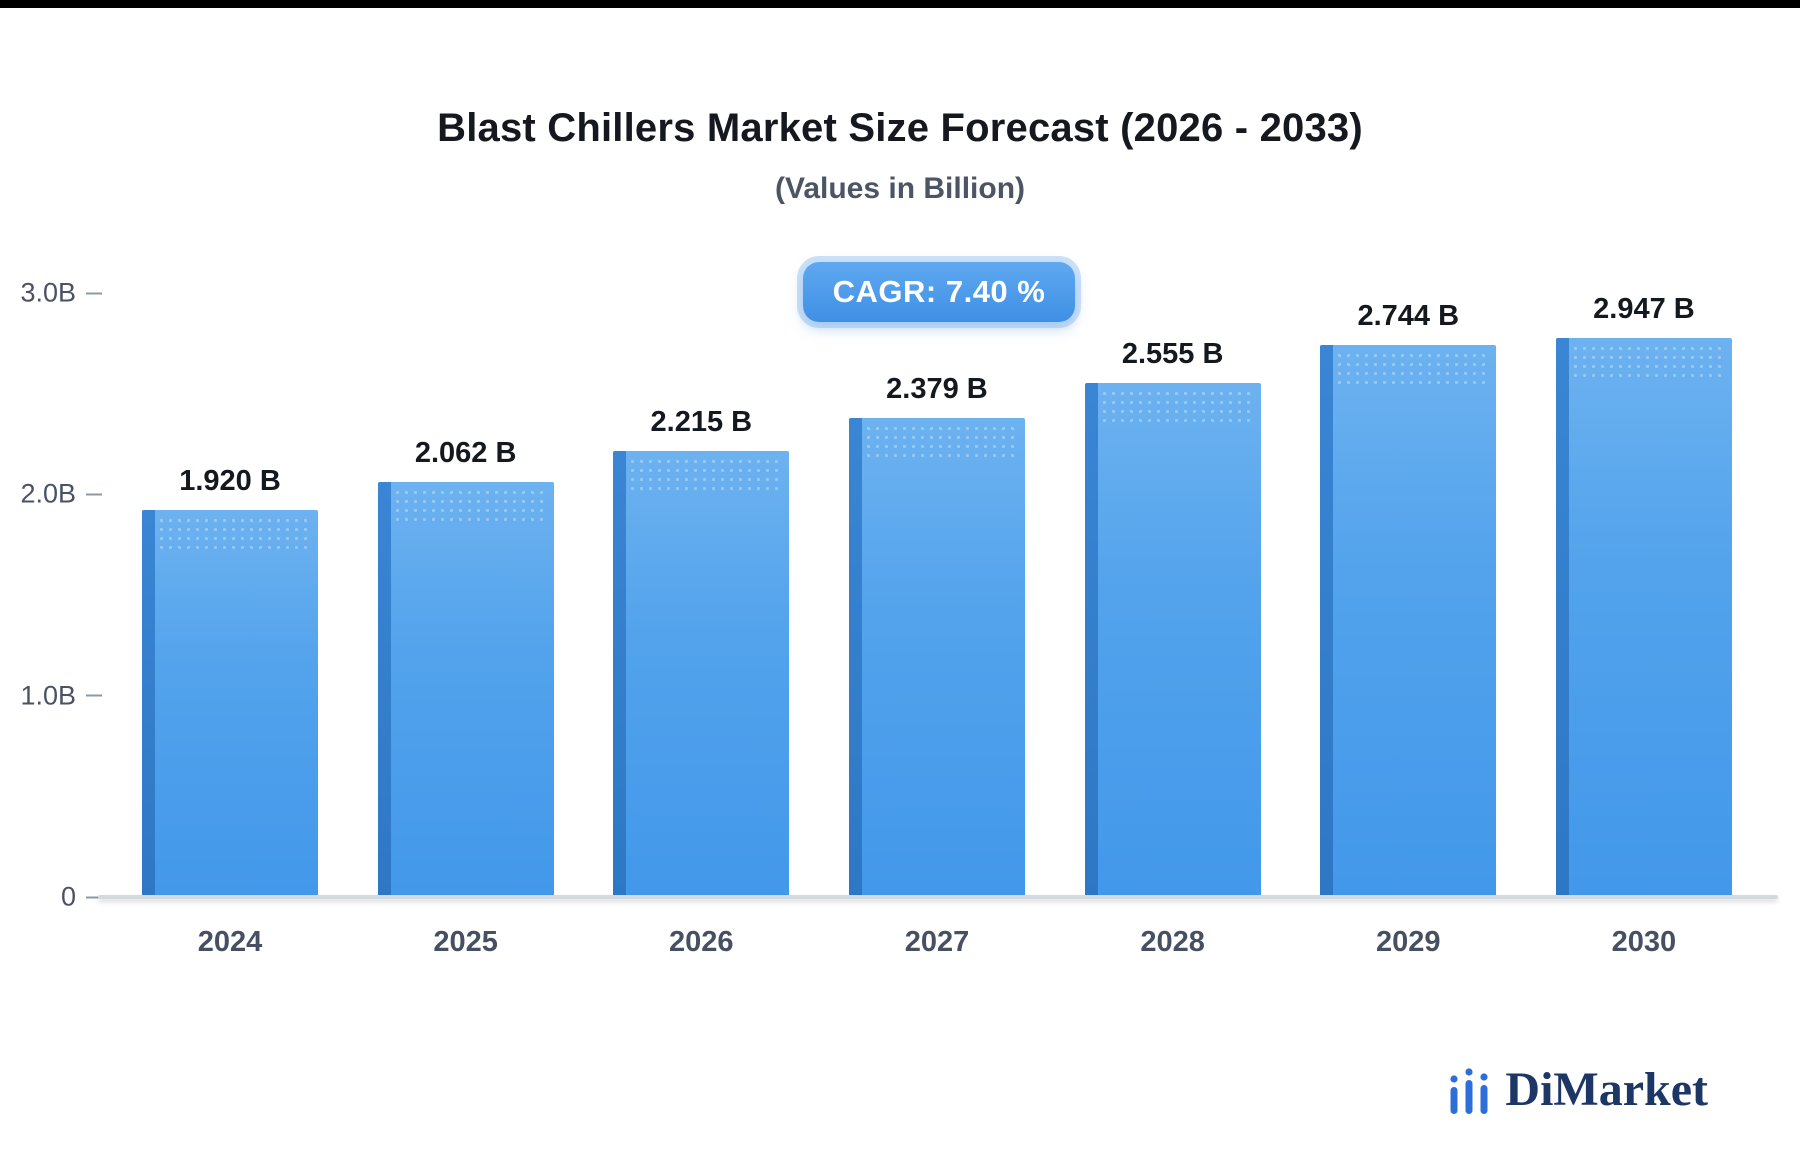  I want to click on cagr-badge: CAGR: 7.40 %, so click(939, 292).